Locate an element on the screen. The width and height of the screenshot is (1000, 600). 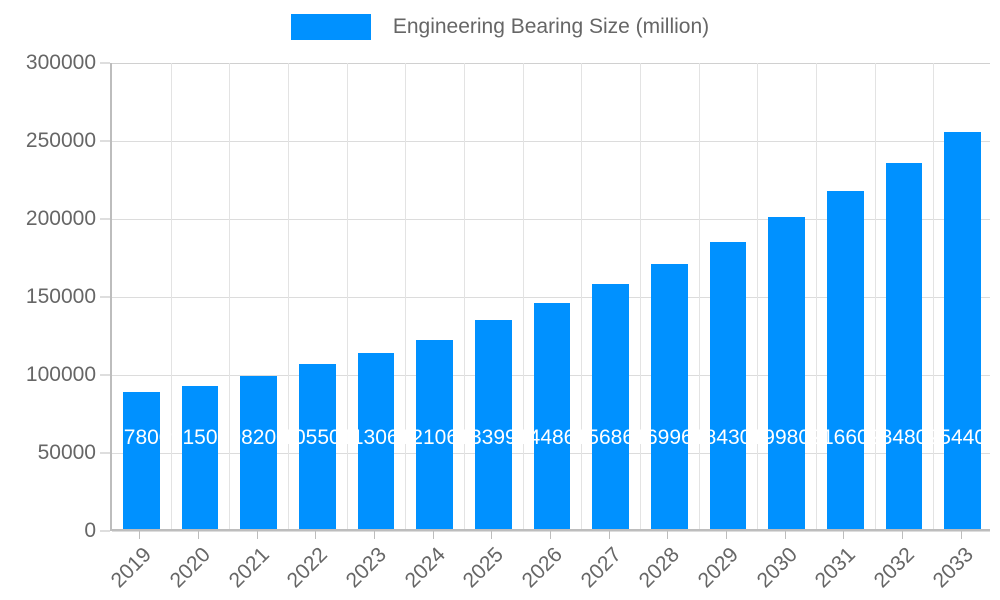
bar-2021 is located at coordinates (258, 452).